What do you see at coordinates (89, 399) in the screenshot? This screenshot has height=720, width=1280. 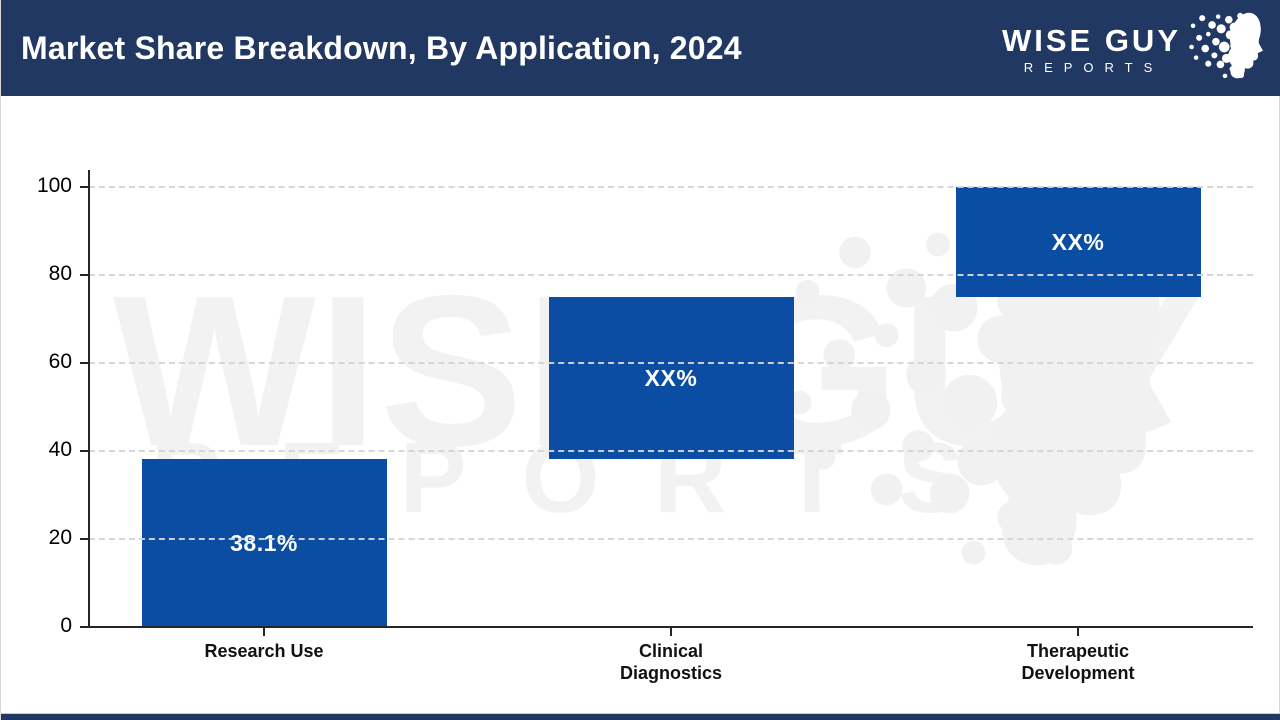 I see `y-axis` at bounding box center [89, 399].